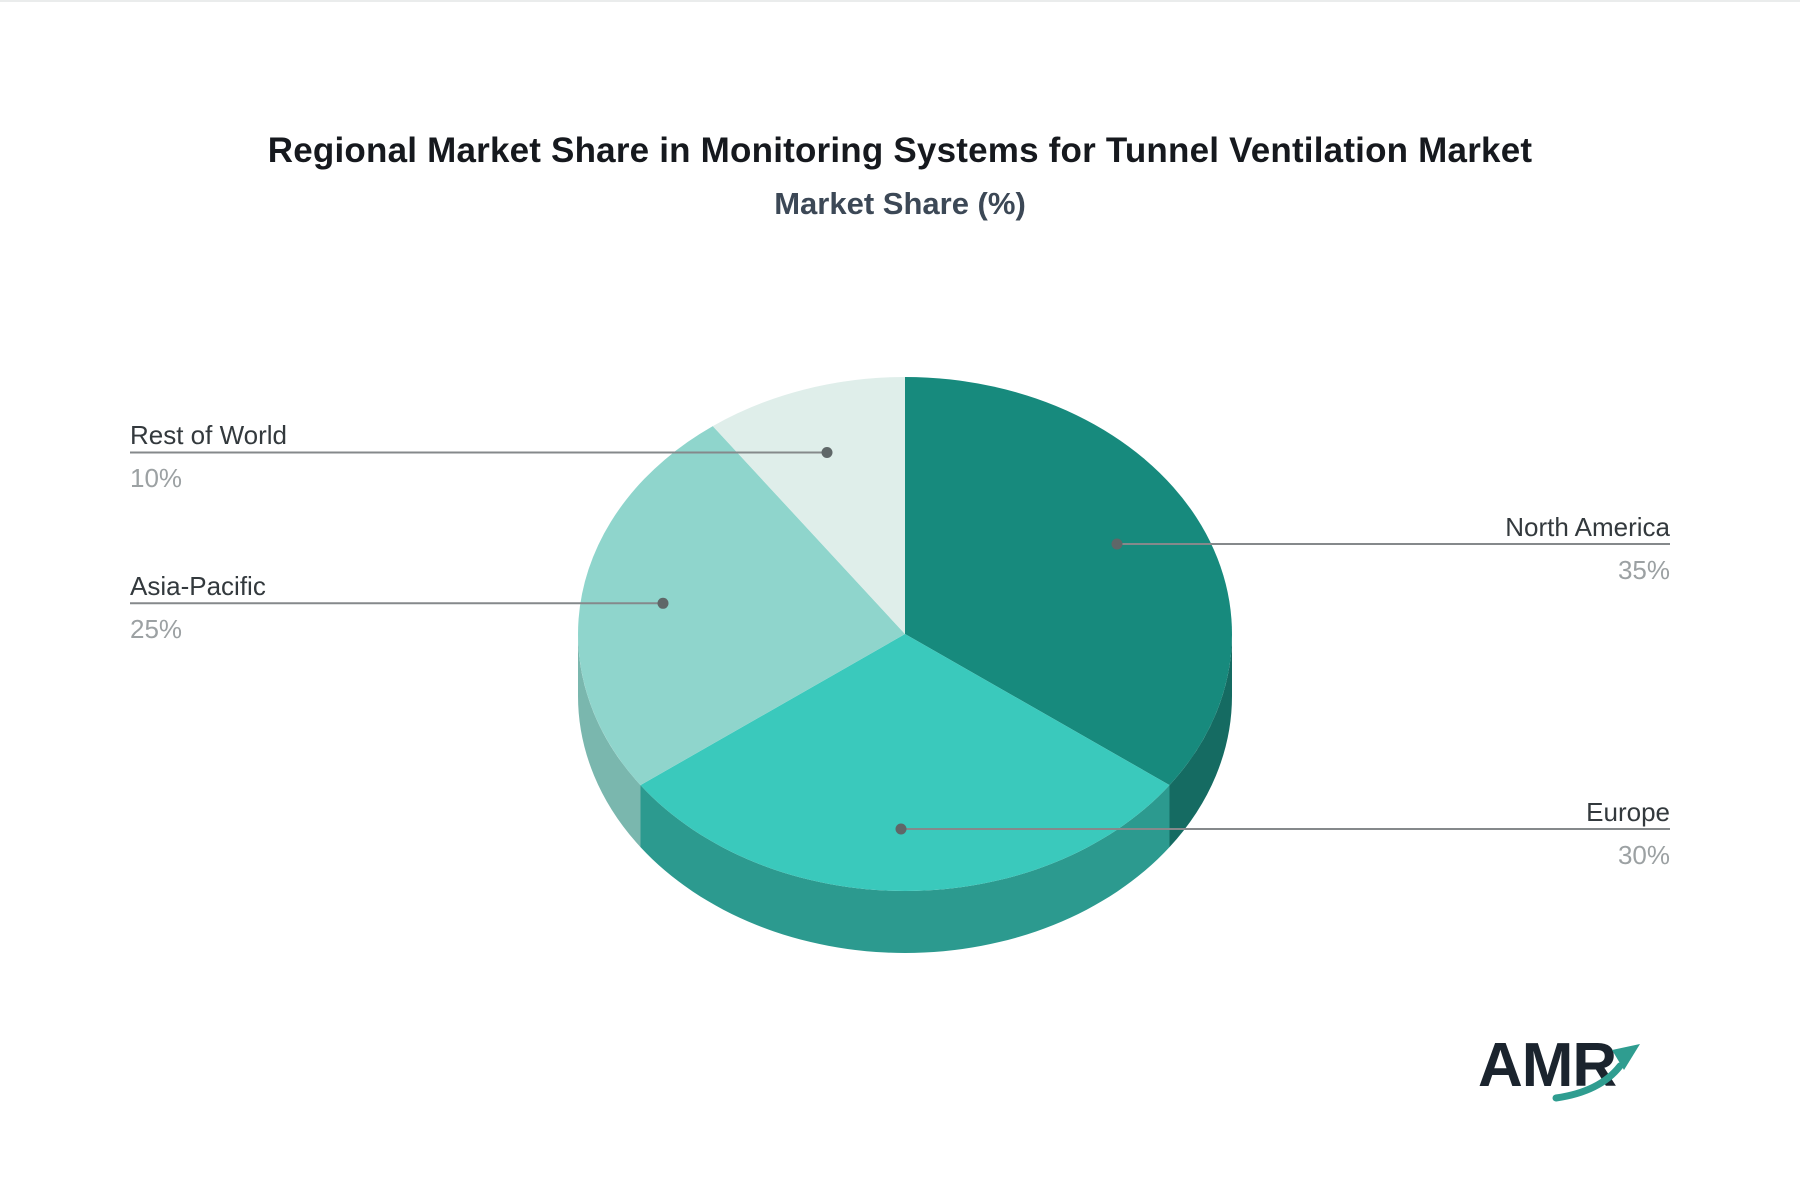  I want to click on callout-value: 30%, so click(1643, 855).